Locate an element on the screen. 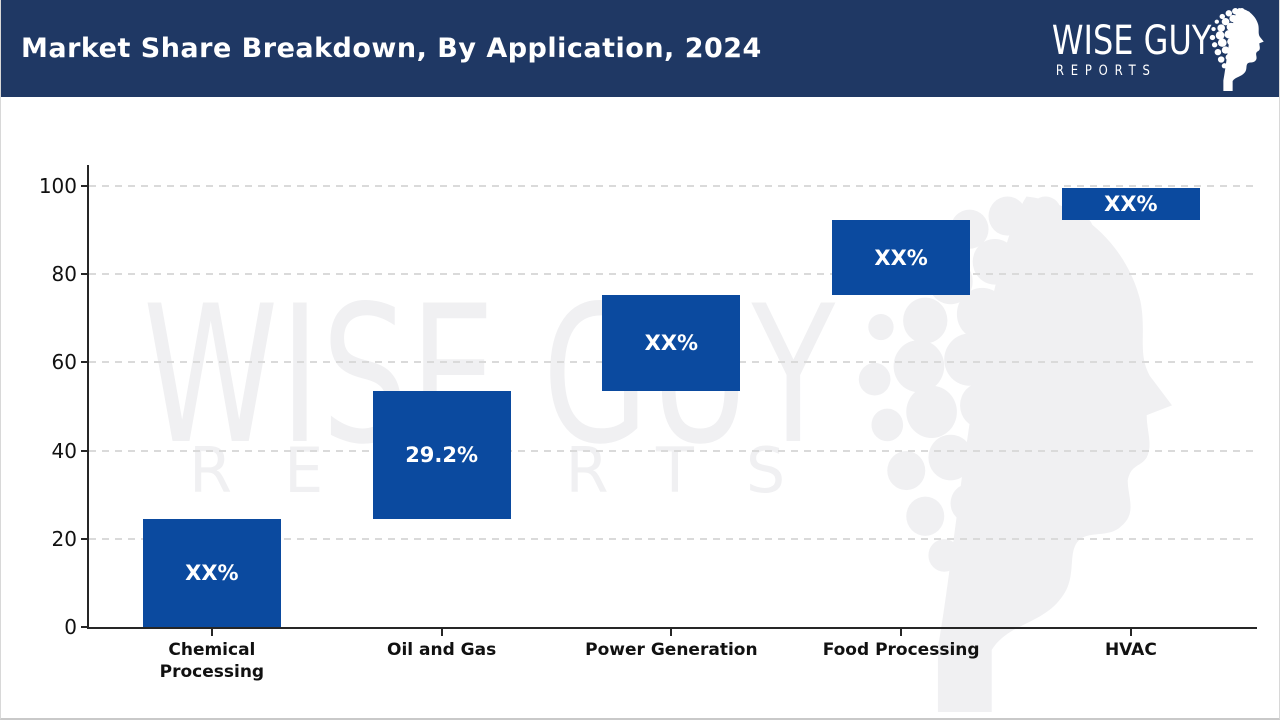  y-tick-label: 0 is located at coordinates (70, 627).